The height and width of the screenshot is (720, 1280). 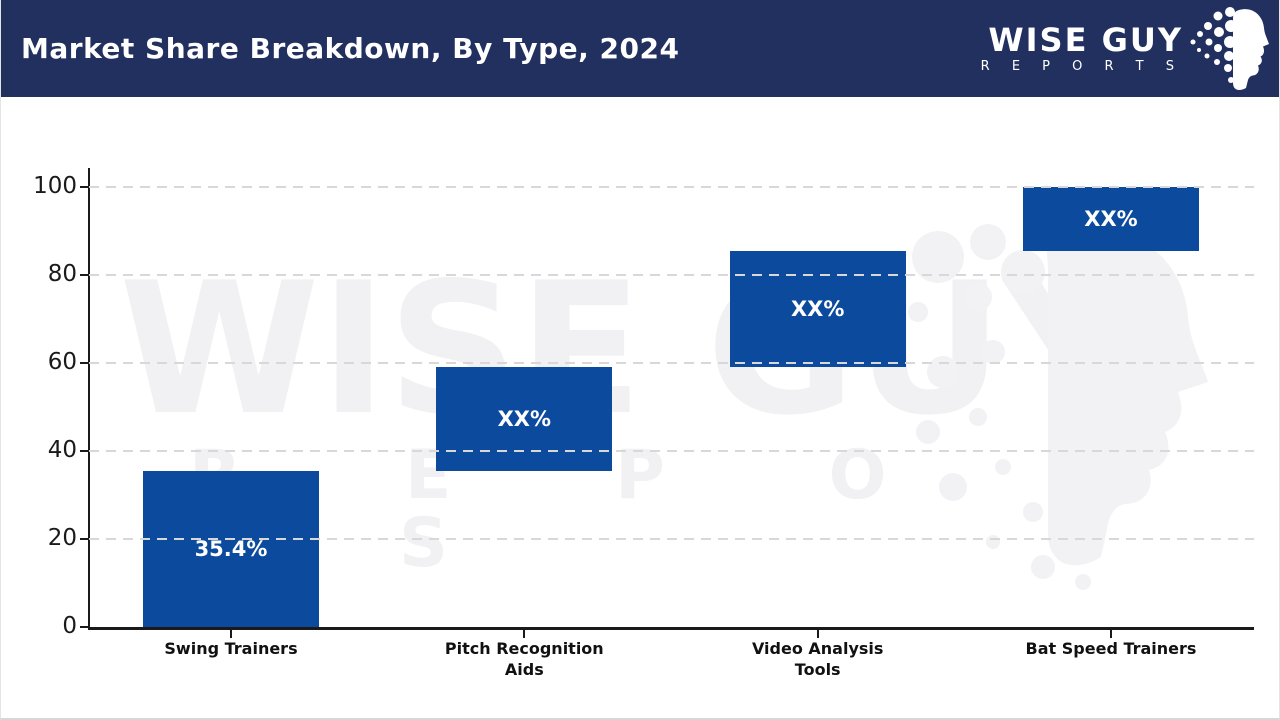 What do you see at coordinates (1111, 648) in the screenshot?
I see `x-axis-label: Bat Speed Trainers` at bounding box center [1111, 648].